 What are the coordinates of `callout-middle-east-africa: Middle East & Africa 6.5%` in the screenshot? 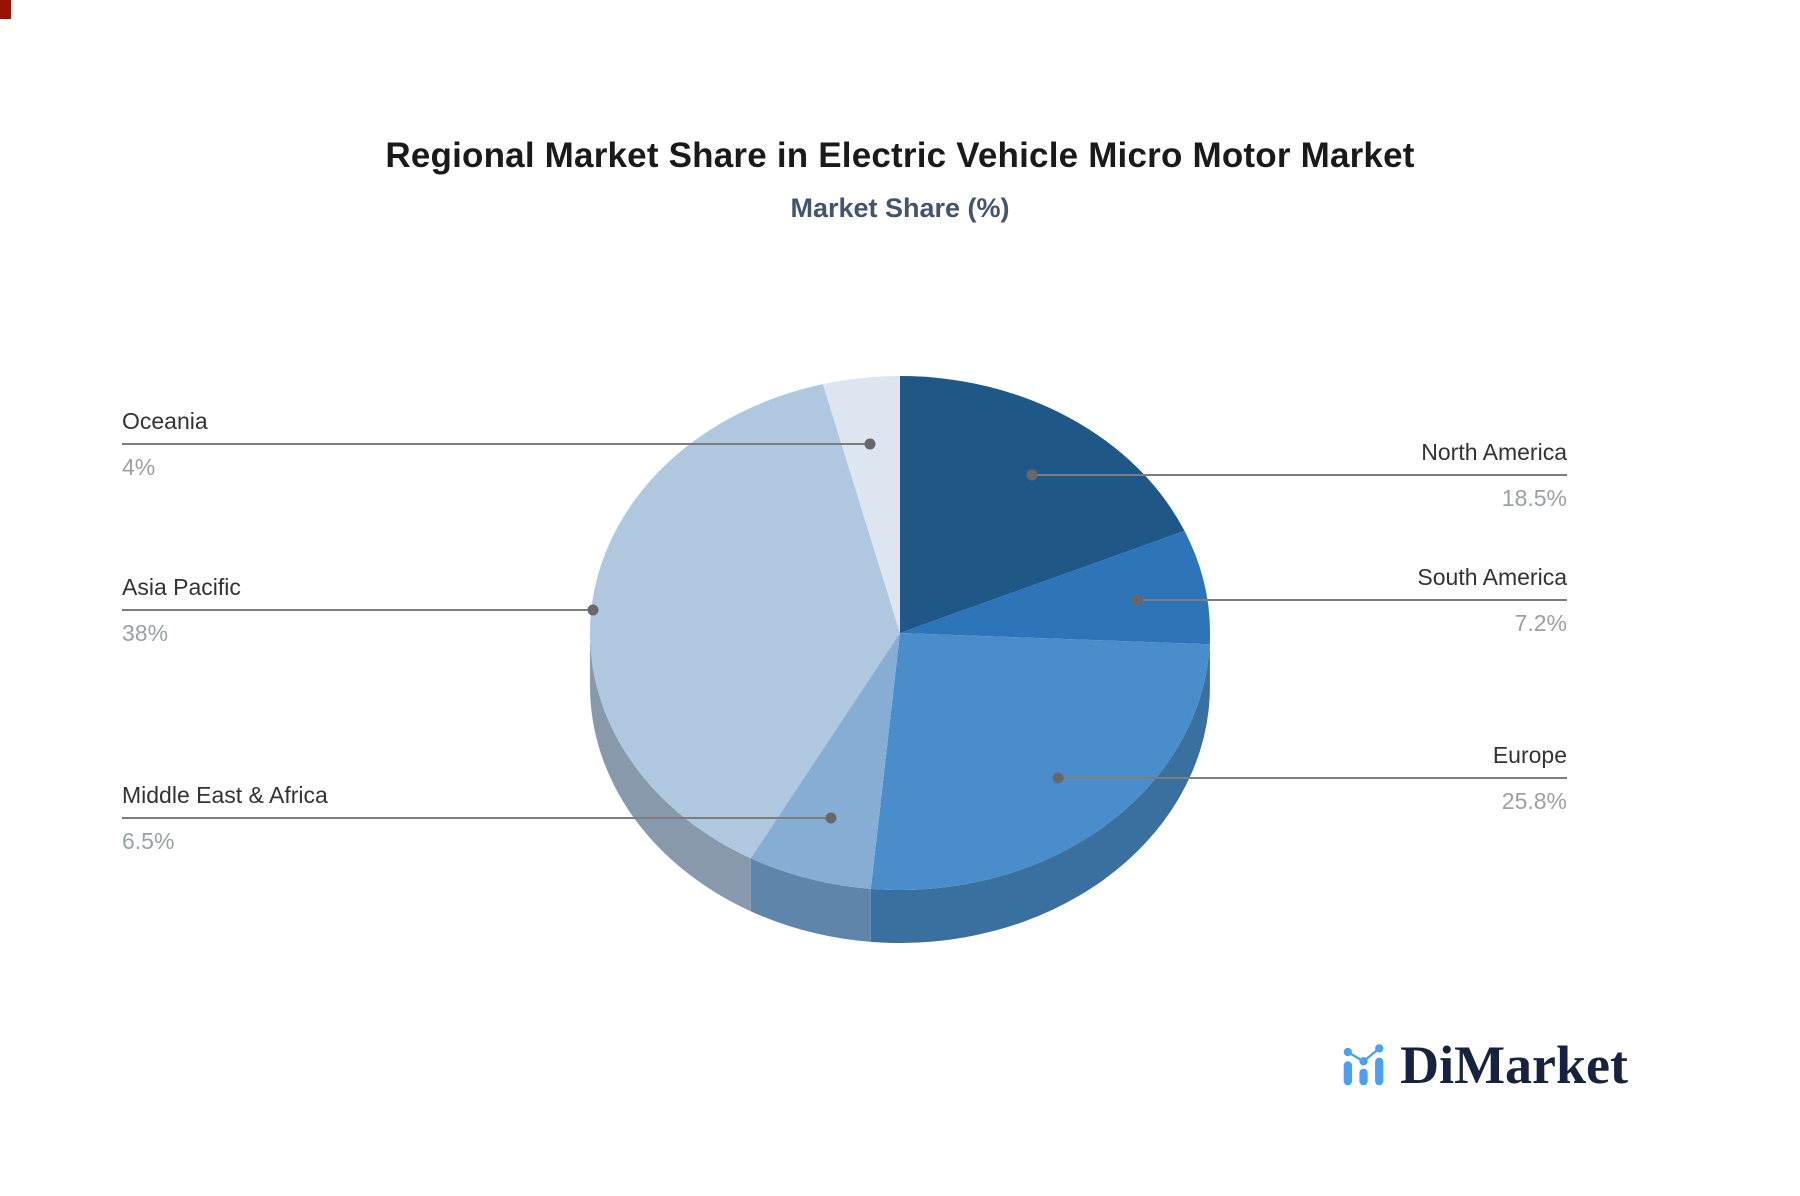 It's located at (479, 818).